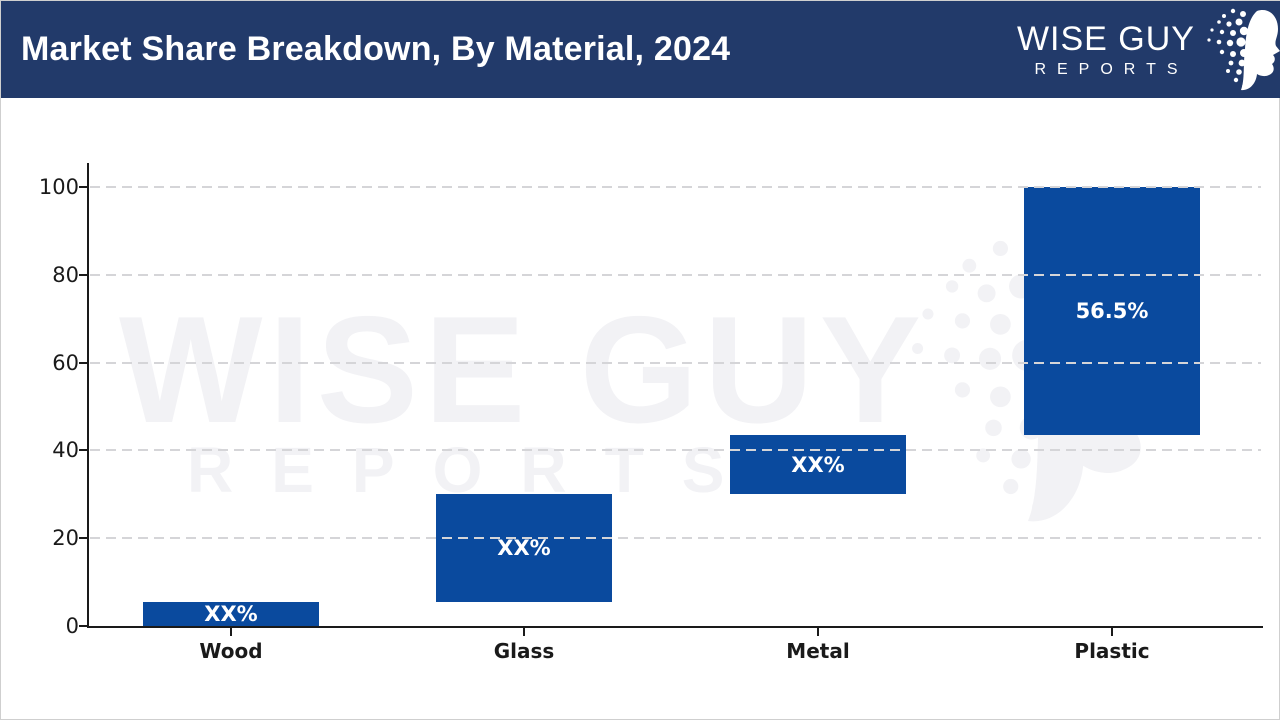  I want to click on x-axis-line, so click(675, 627).